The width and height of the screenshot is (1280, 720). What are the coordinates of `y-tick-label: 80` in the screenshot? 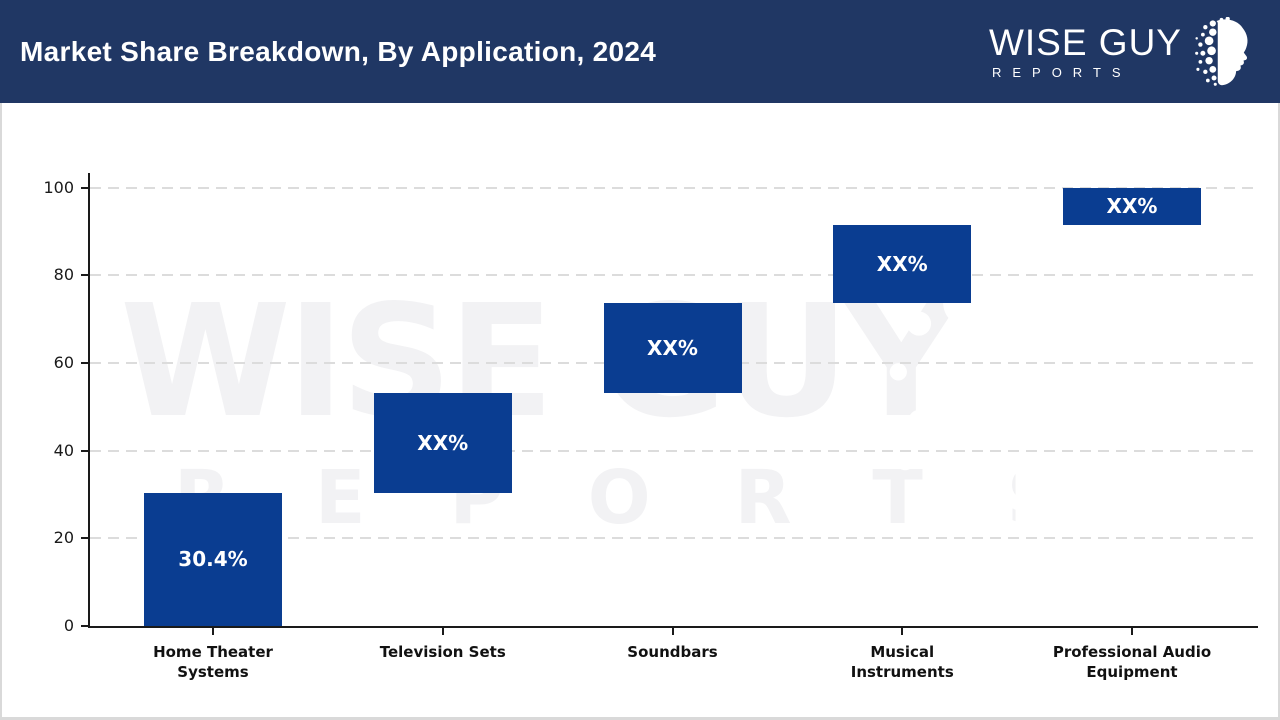 It's located at (63, 275).